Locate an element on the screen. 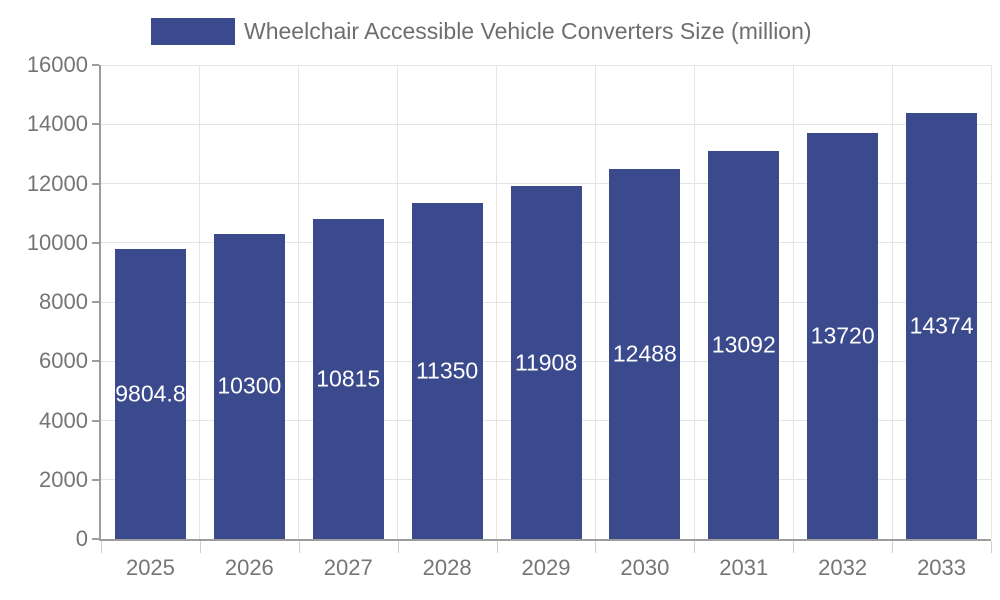 The width and height of the screenshot is (1000, 600). y-tick-label: 6000 is located at coordinates (63, 361).